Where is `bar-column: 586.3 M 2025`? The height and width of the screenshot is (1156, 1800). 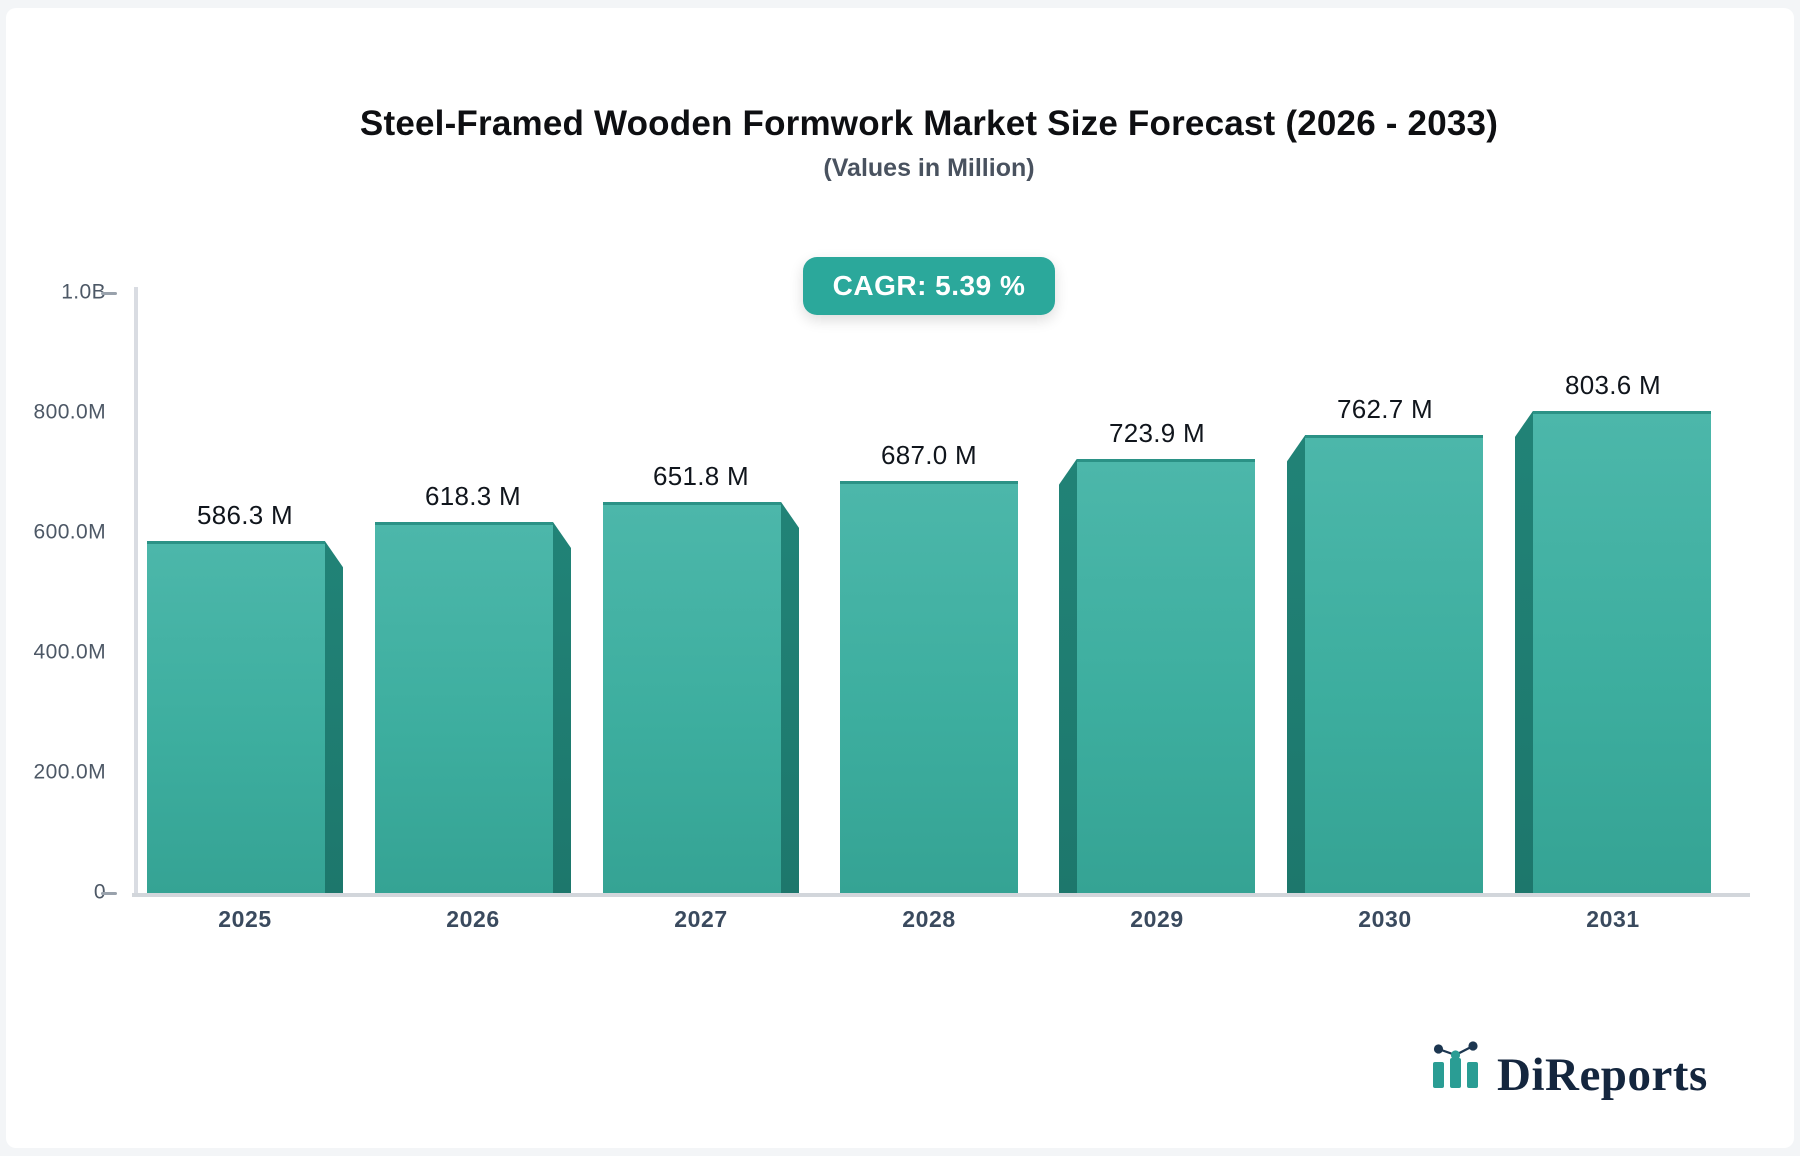 bar-column: 586.3 M 2025 is located at coordinates (245, 612).